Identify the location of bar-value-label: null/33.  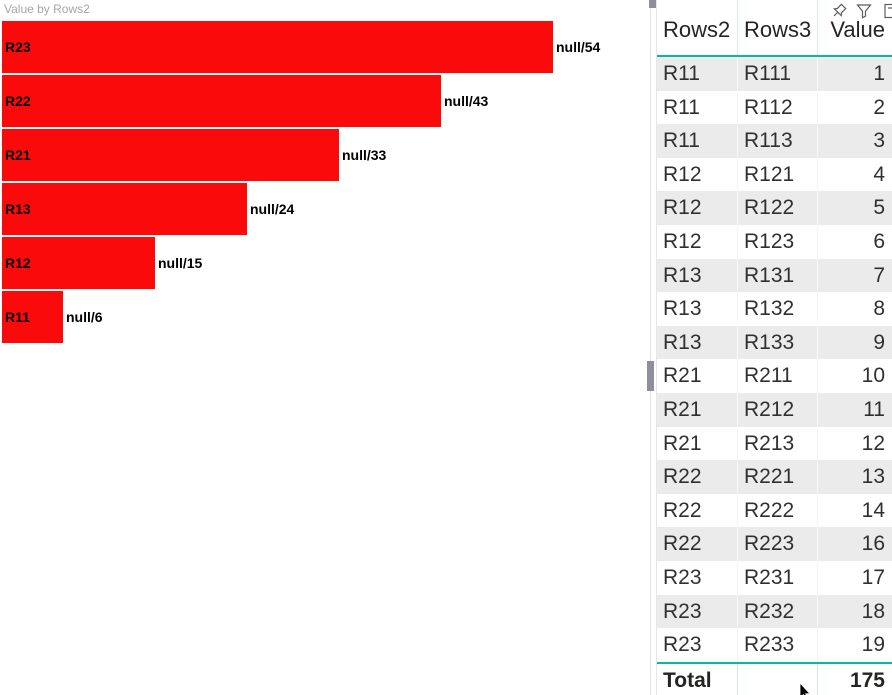
(364, 155).